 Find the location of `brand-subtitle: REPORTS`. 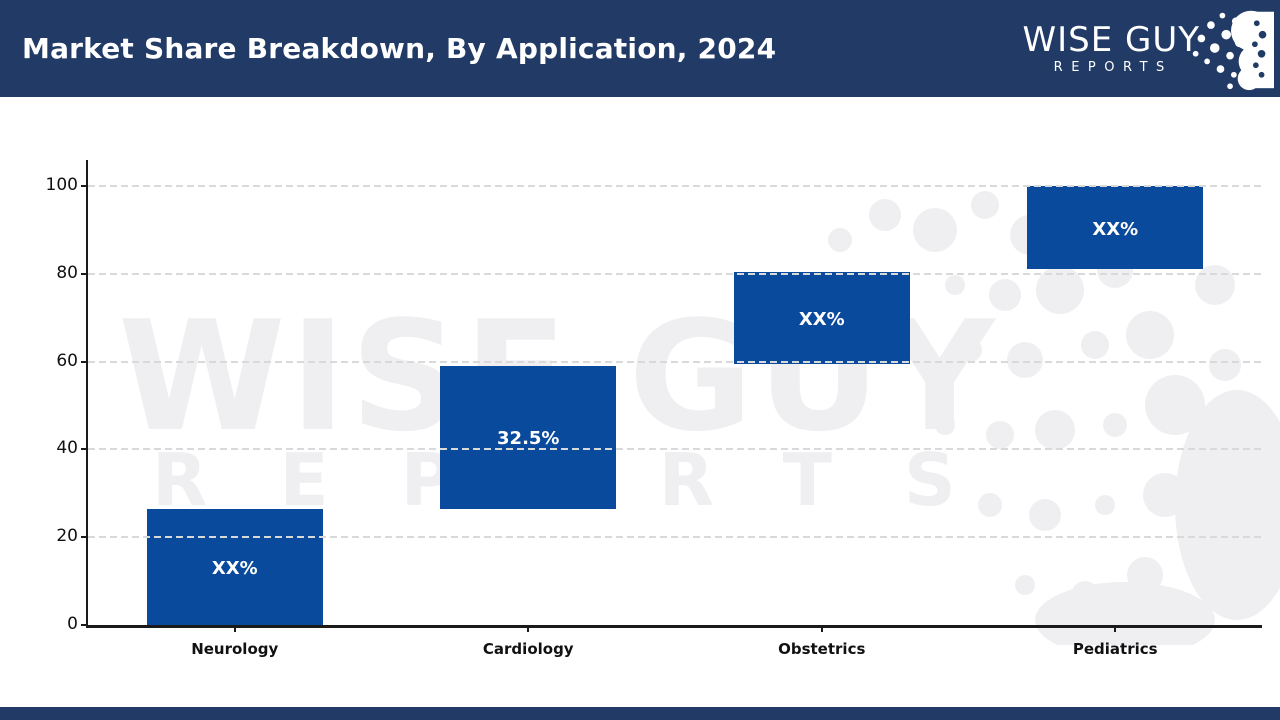

brand-subtitle: REPORTS is located at coordinates (1113, 67).